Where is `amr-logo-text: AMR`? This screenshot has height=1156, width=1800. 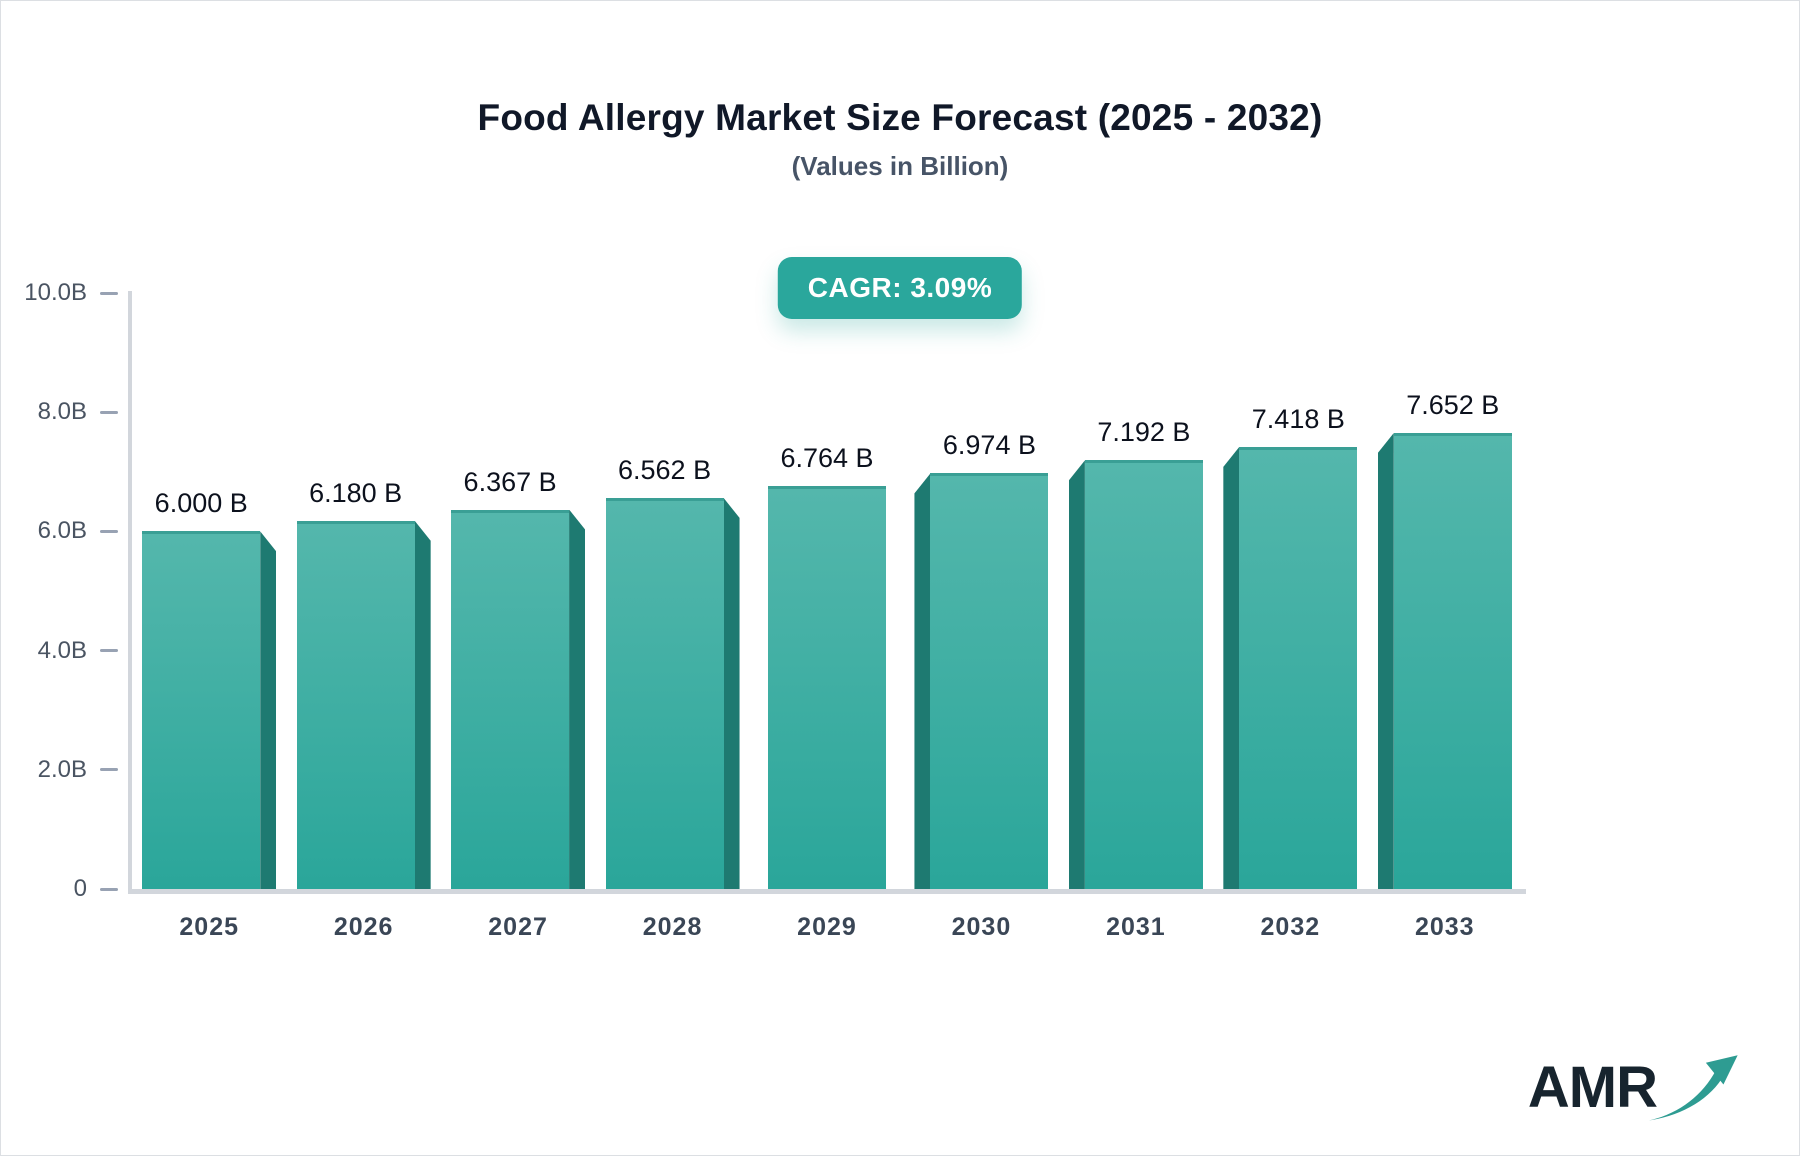
amr-logo-text: AMR is located at coordinates (1592, 1087).